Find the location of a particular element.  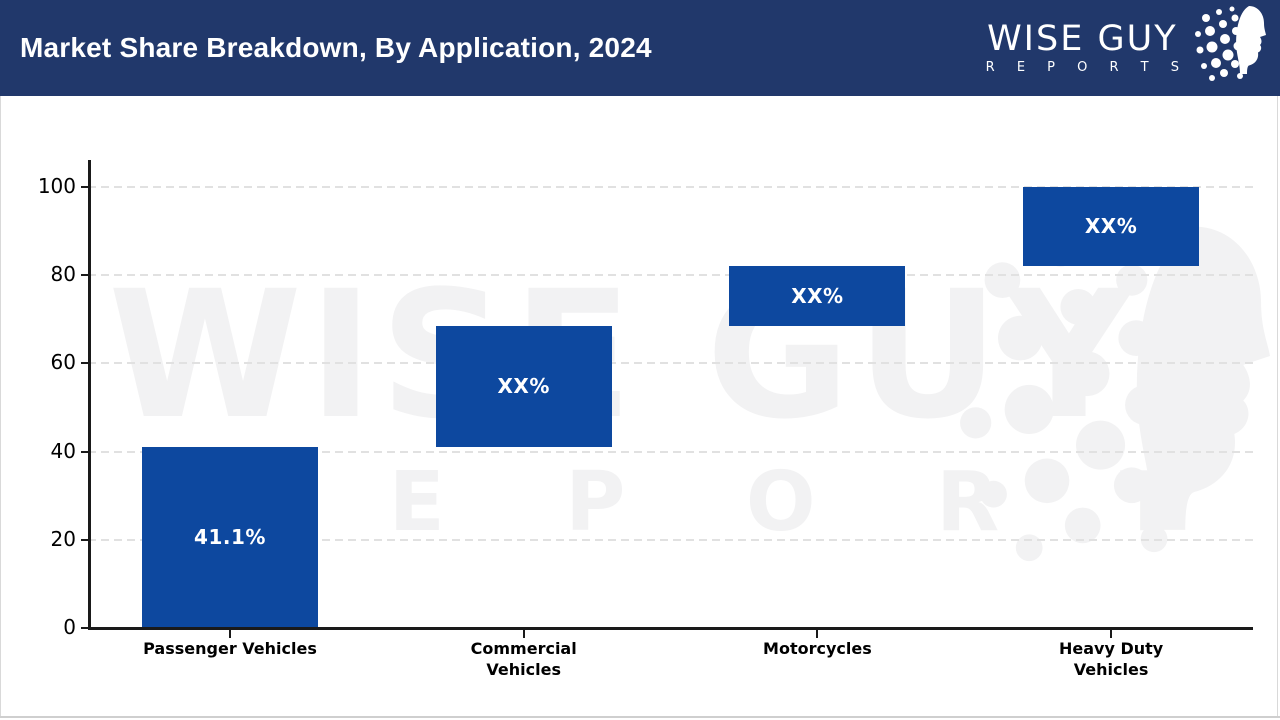

x-category-label: Commercial Vehicles is located at coordinates (523, 659).